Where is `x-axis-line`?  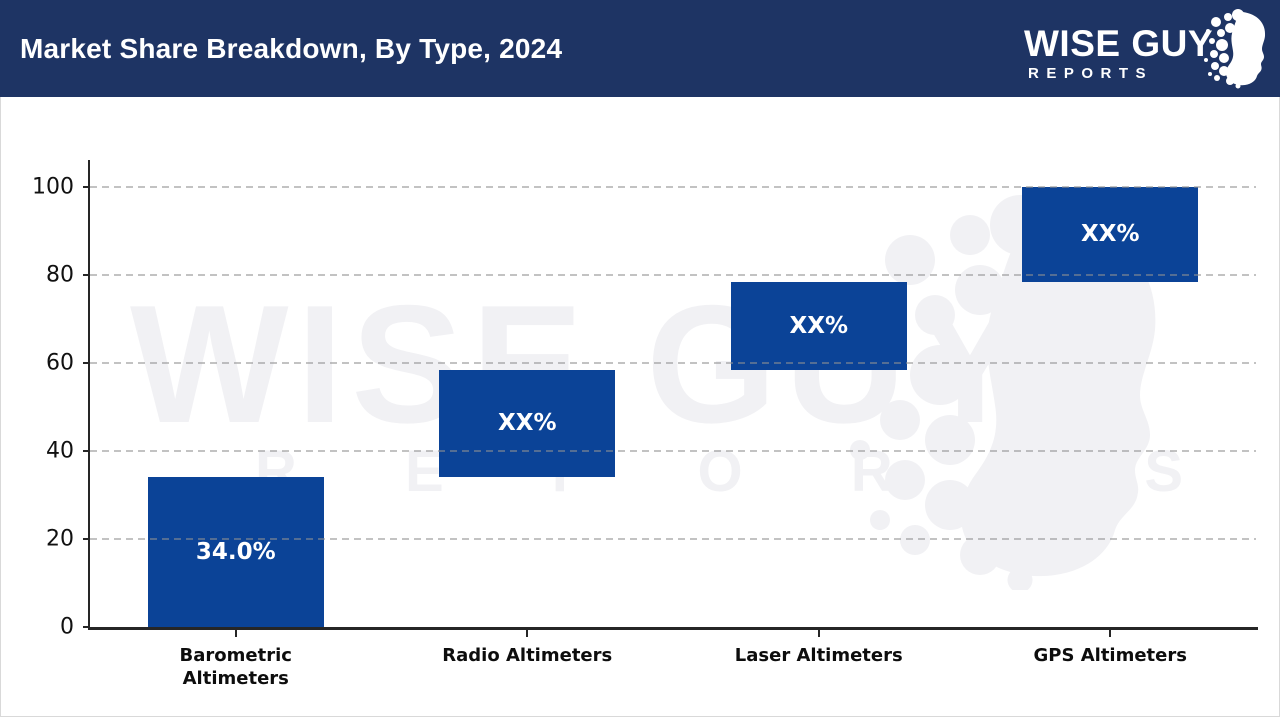
x-axis-line is located at coordinates (673, 628).